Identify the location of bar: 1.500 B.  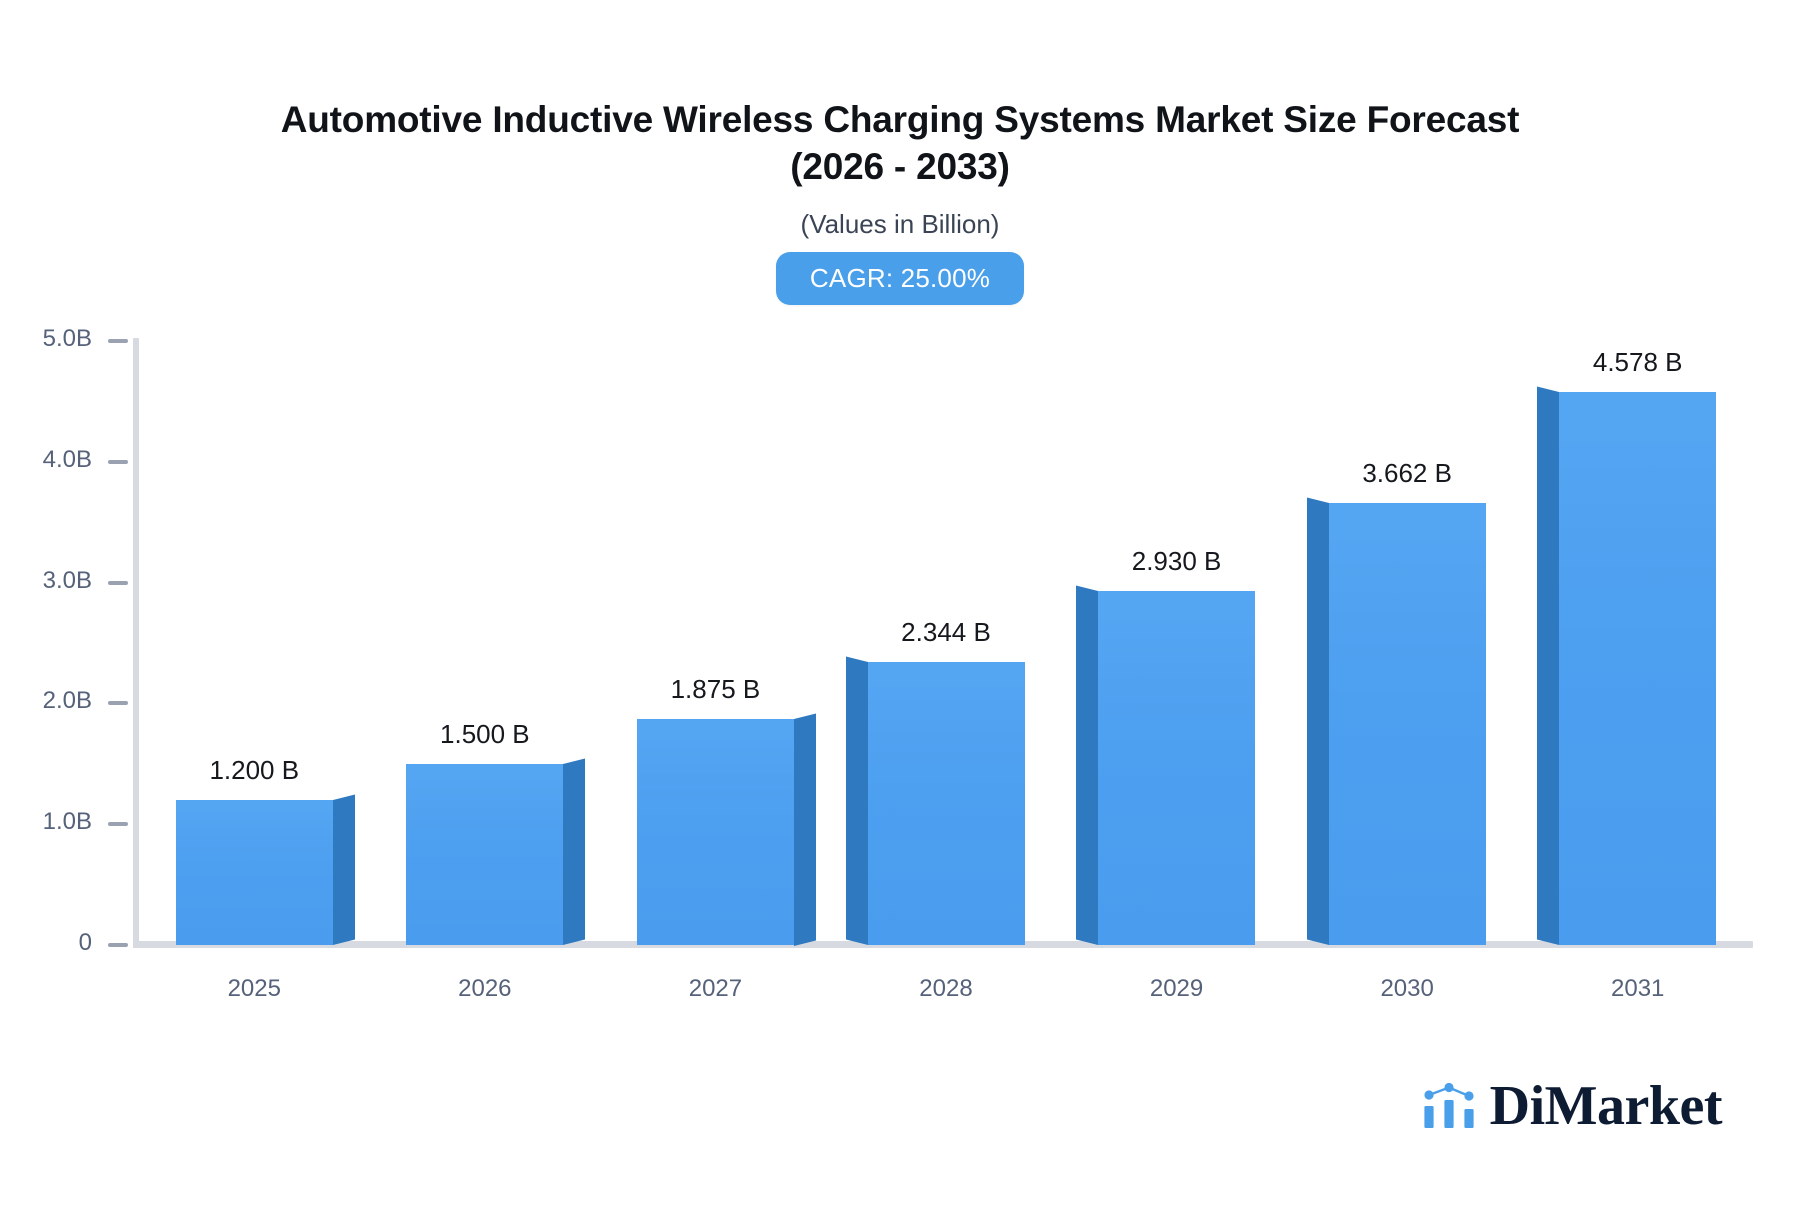
(496, 832).